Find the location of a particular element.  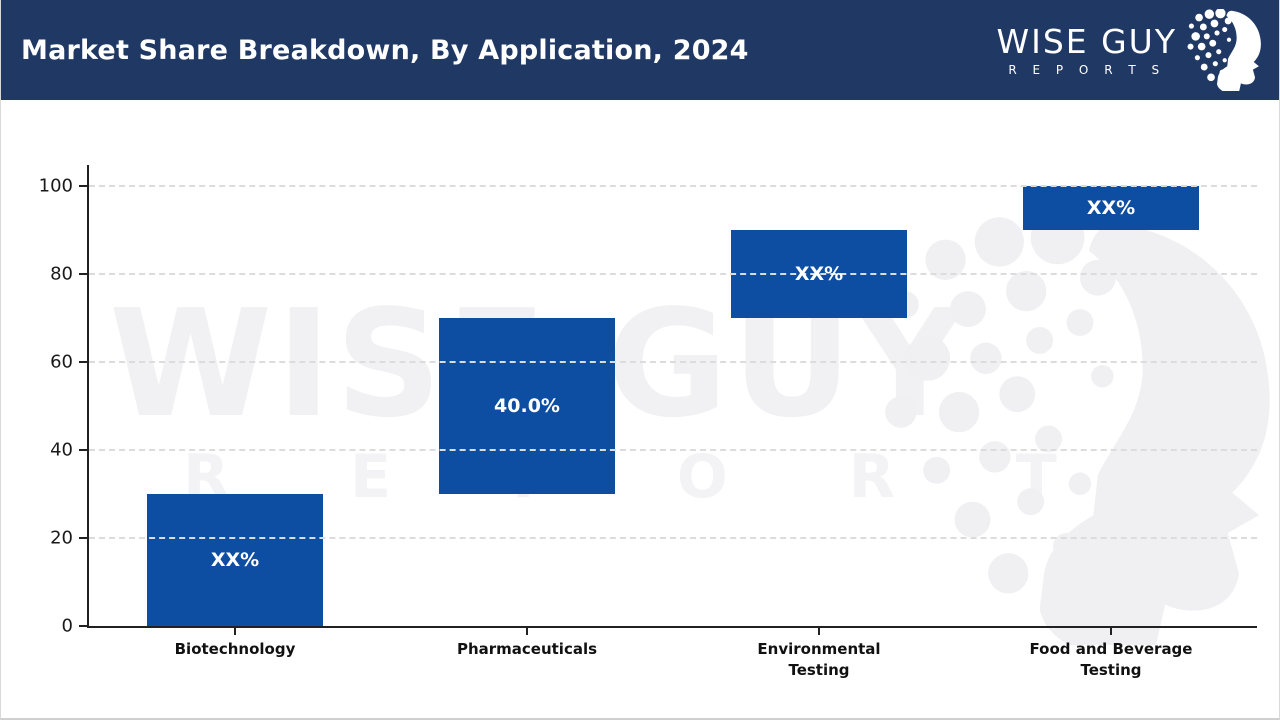

logo-wordmark: WISE GUY is located at coordinates (1086, 41).